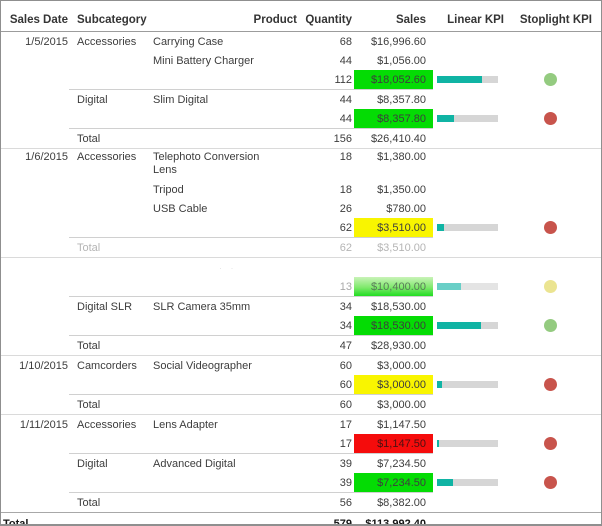 The height and width of the screenshot is (526, 602). I want to click on column-header-stoplight-kpi: Stoplight KPI, so click(553, 20).